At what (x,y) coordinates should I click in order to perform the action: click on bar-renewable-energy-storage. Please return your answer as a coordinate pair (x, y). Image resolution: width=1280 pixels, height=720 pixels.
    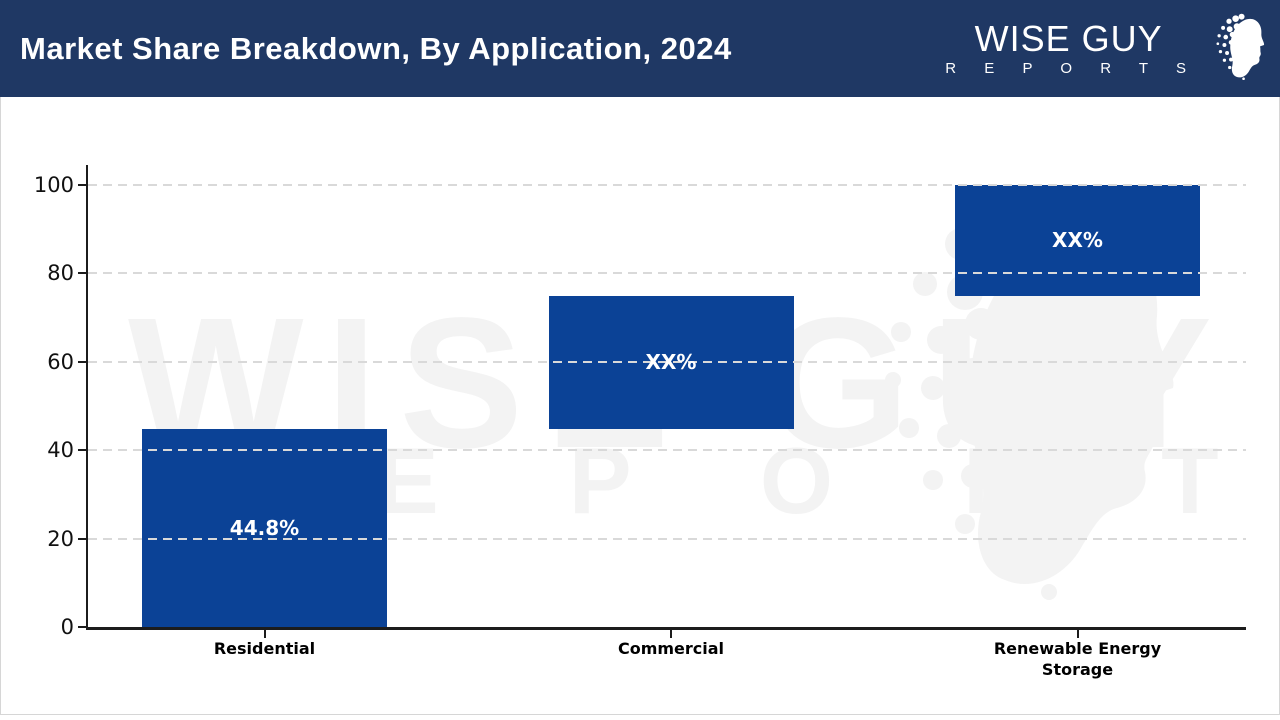
    Looking at the image, I should click on (1077, 240).